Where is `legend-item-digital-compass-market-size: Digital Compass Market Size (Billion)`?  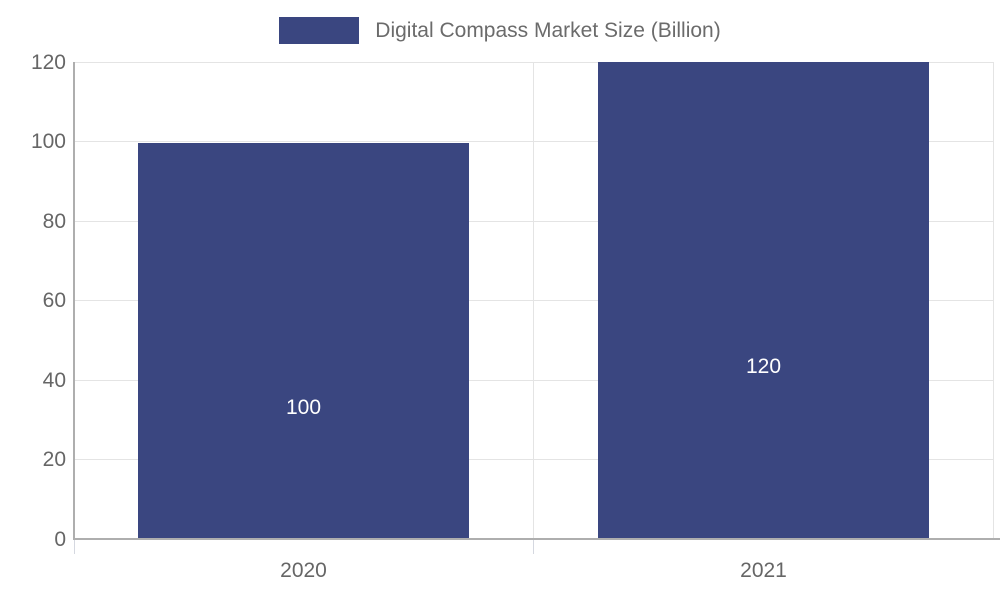 legend-item-digital-compass-market-size: Digital Compass Market Size (Billion) is located at coordinates (500, 30).